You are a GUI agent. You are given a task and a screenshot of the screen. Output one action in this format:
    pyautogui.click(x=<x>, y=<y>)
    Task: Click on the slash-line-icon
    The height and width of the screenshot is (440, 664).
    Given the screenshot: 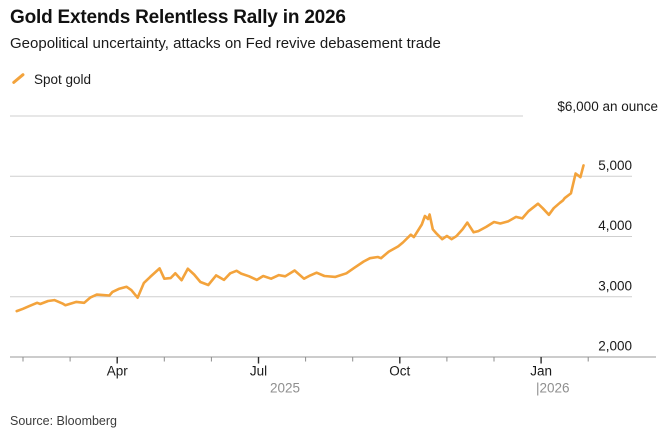 What is the action you would take?
    pyautogui.click(x=18, y=79)
    